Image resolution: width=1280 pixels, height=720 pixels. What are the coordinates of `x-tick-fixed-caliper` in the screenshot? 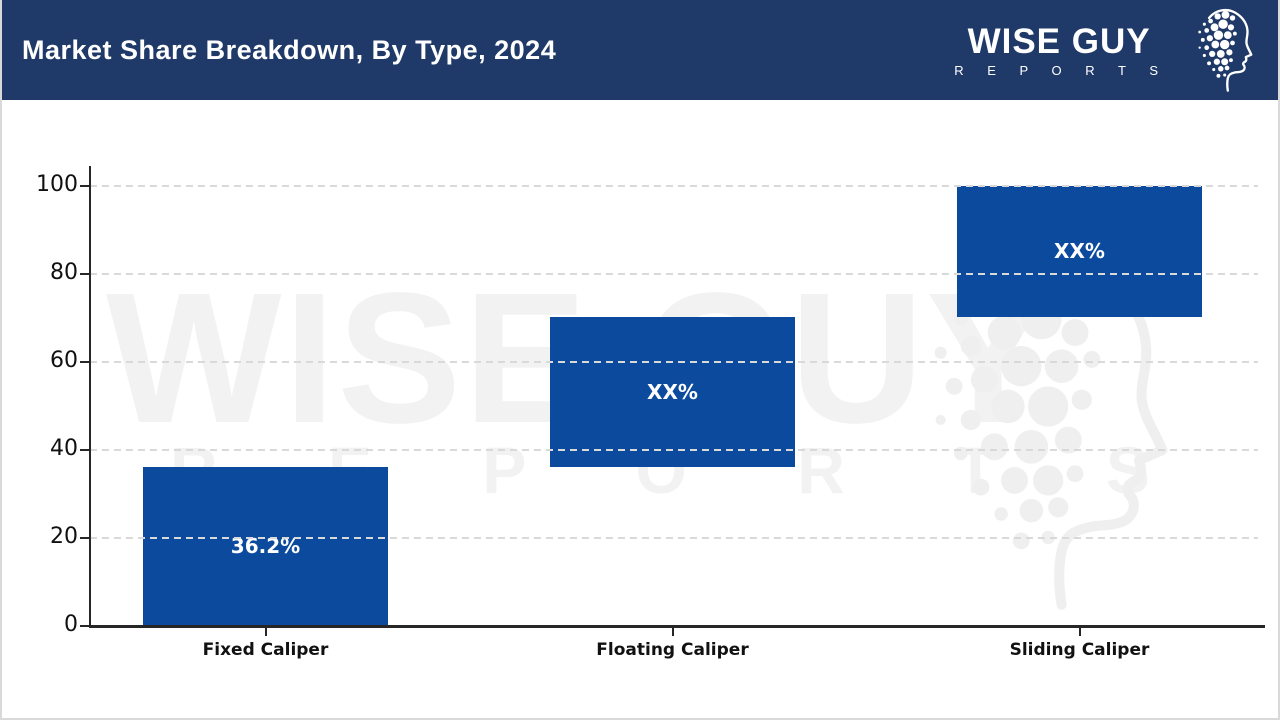 It's located at (265, 632).